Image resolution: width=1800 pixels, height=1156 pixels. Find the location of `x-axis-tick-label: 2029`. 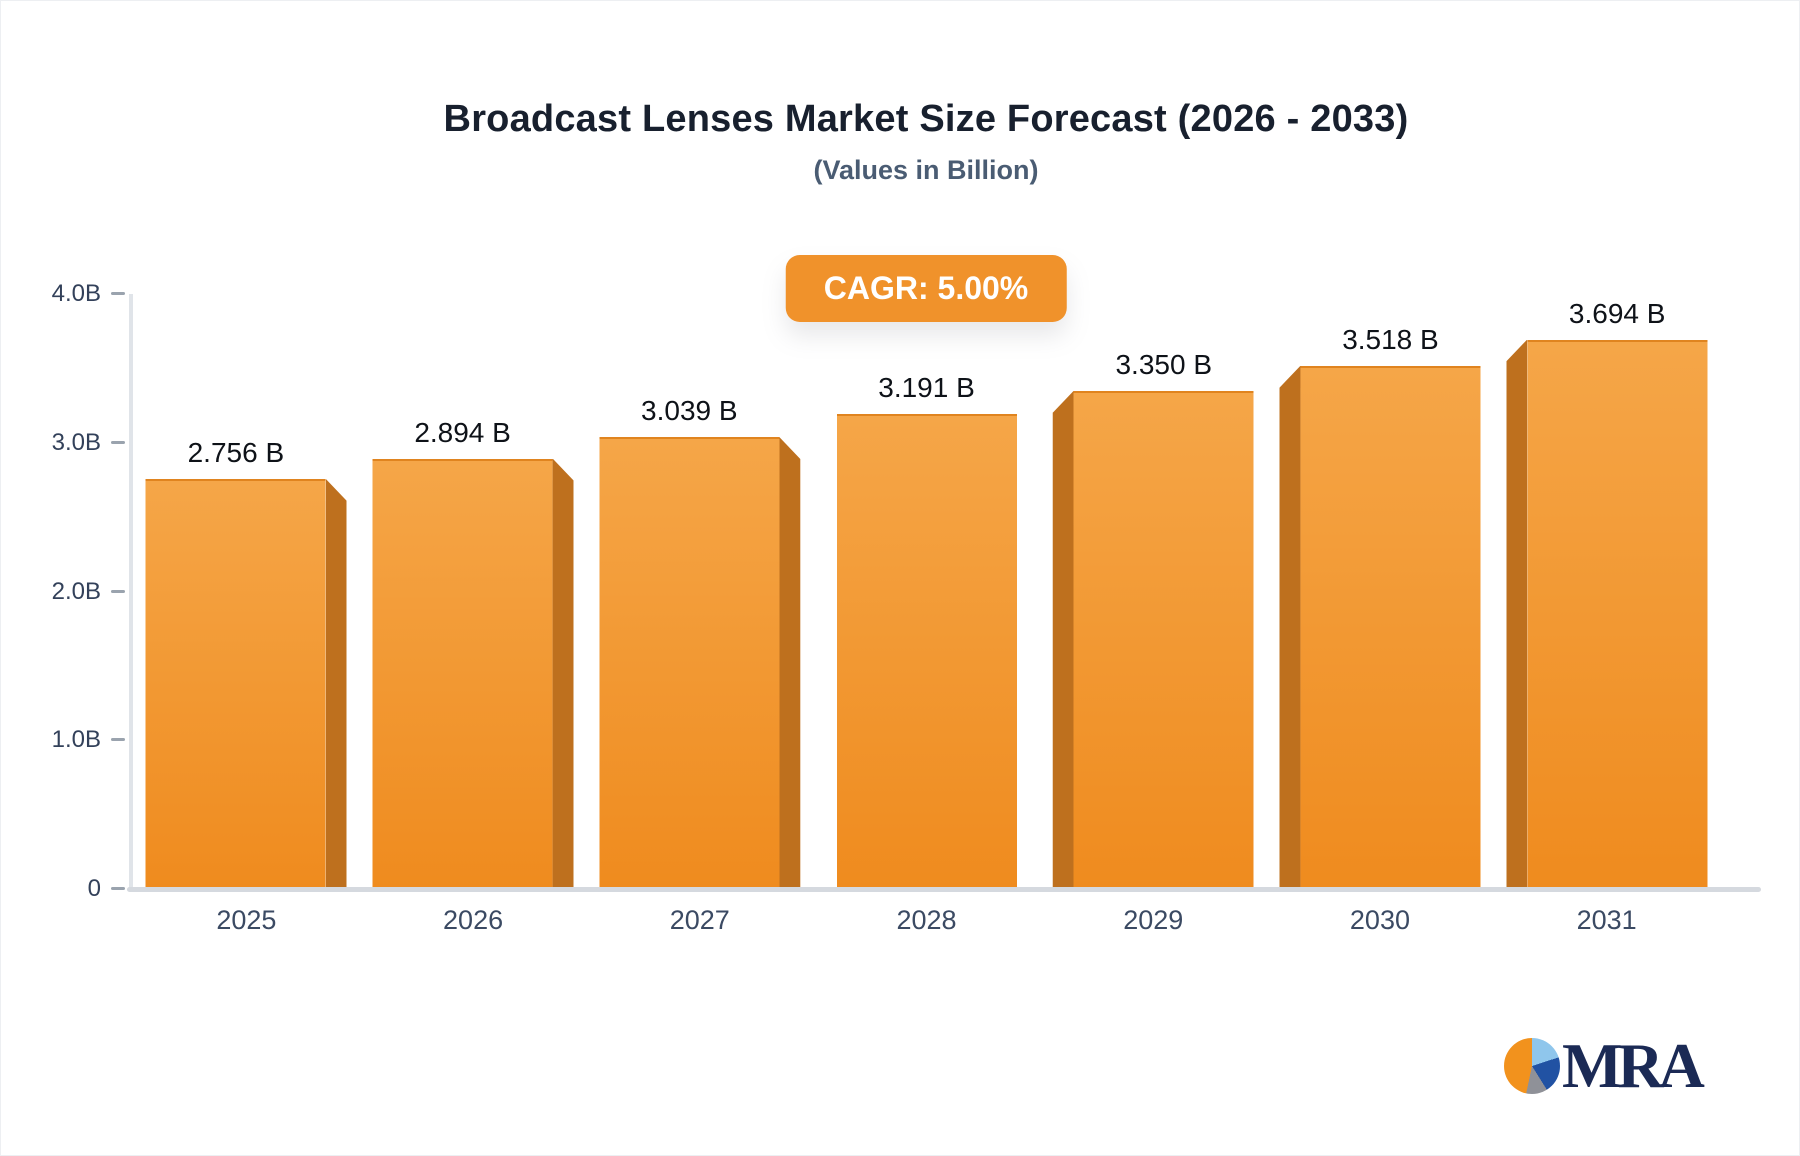

x-axis-tick-label: 2029 is located at coordinates (1153, 920).